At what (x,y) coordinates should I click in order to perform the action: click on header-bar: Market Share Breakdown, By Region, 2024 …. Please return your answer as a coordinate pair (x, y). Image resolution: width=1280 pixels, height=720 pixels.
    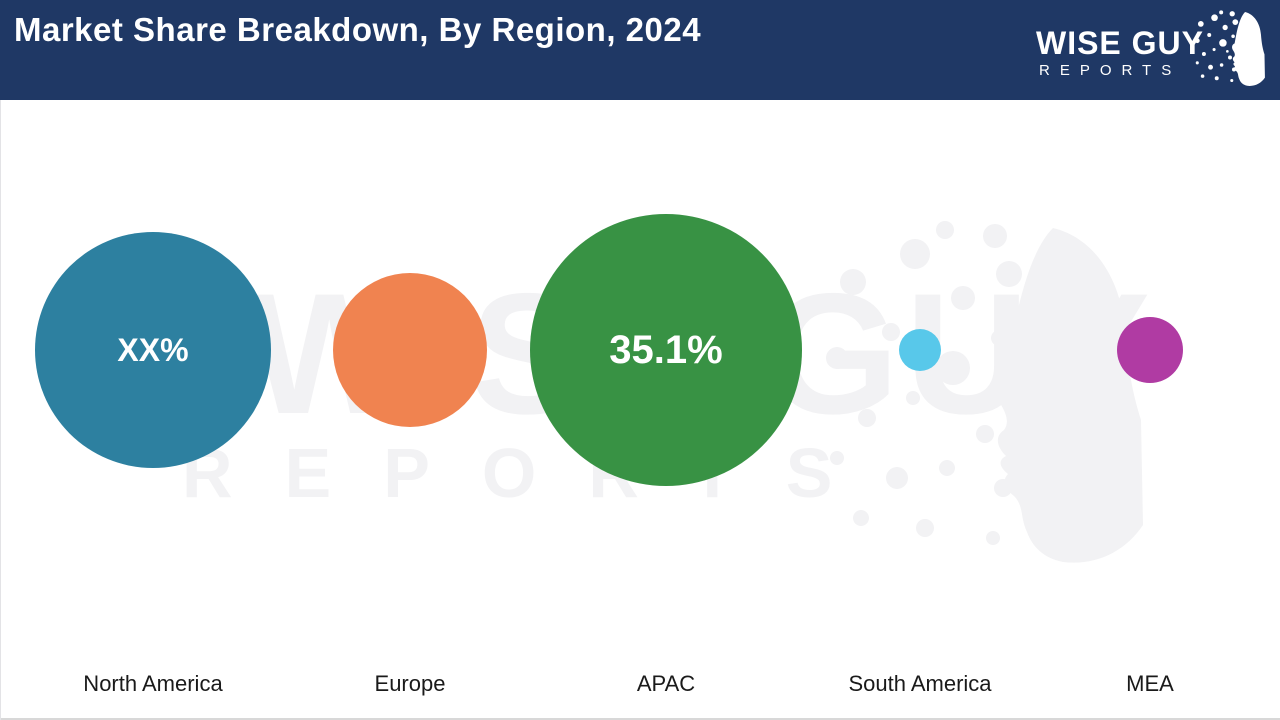
    Looking at the image, I should click on (640, 50).